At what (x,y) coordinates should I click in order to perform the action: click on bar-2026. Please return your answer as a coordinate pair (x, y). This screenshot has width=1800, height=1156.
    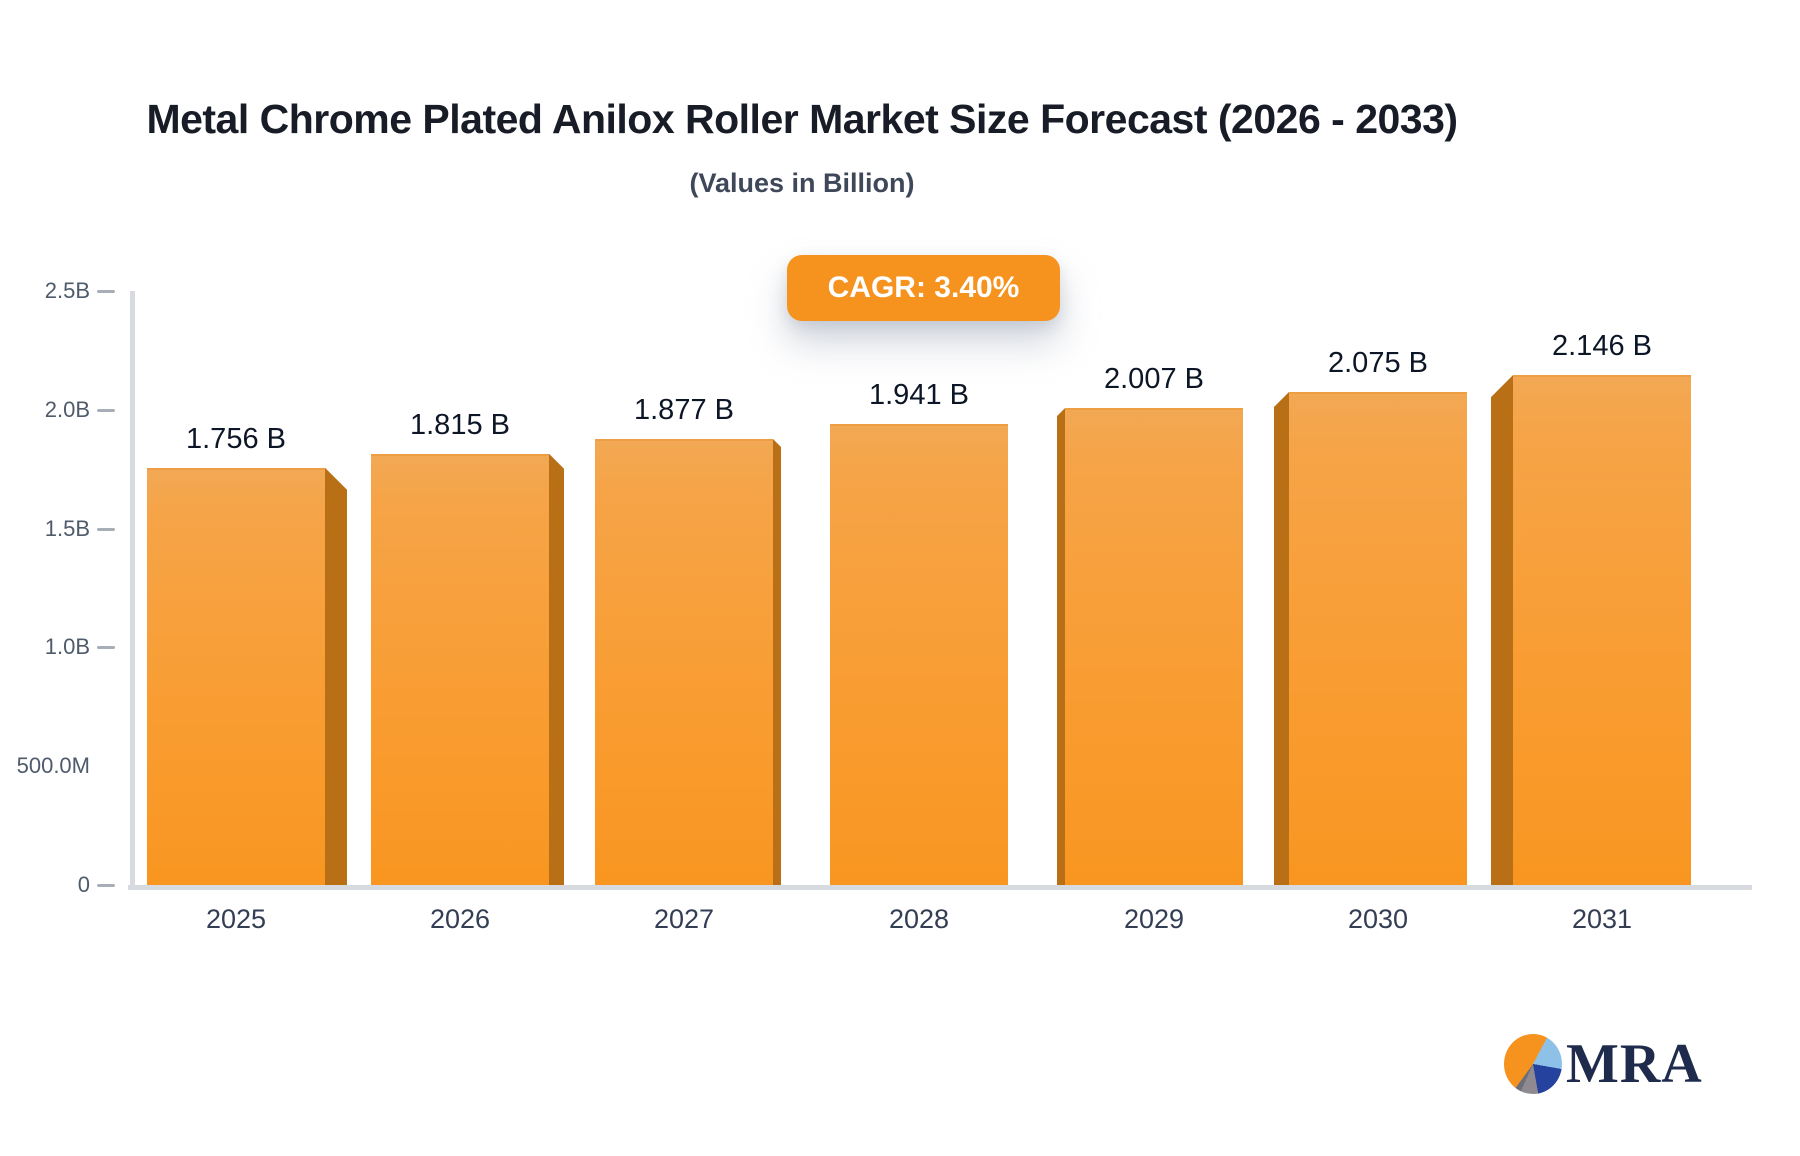
    Looking at the image, I should click on (460, 669).